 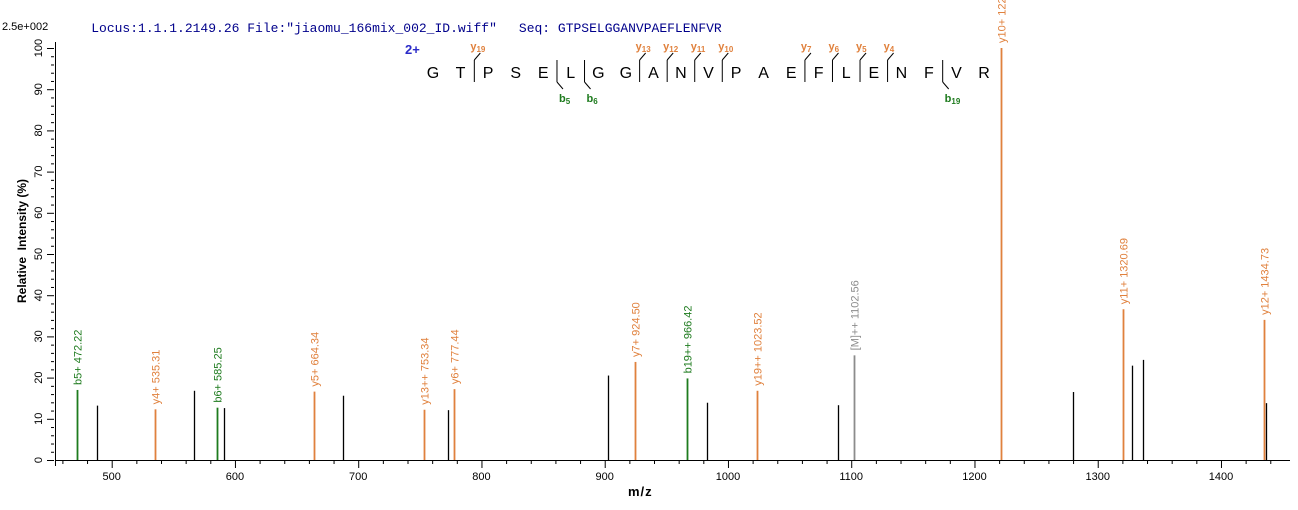 What do you see at coordinates (563, 83) in the screenshot?
I see `b-ion-marker: b5` at bounding box center [563, 83].